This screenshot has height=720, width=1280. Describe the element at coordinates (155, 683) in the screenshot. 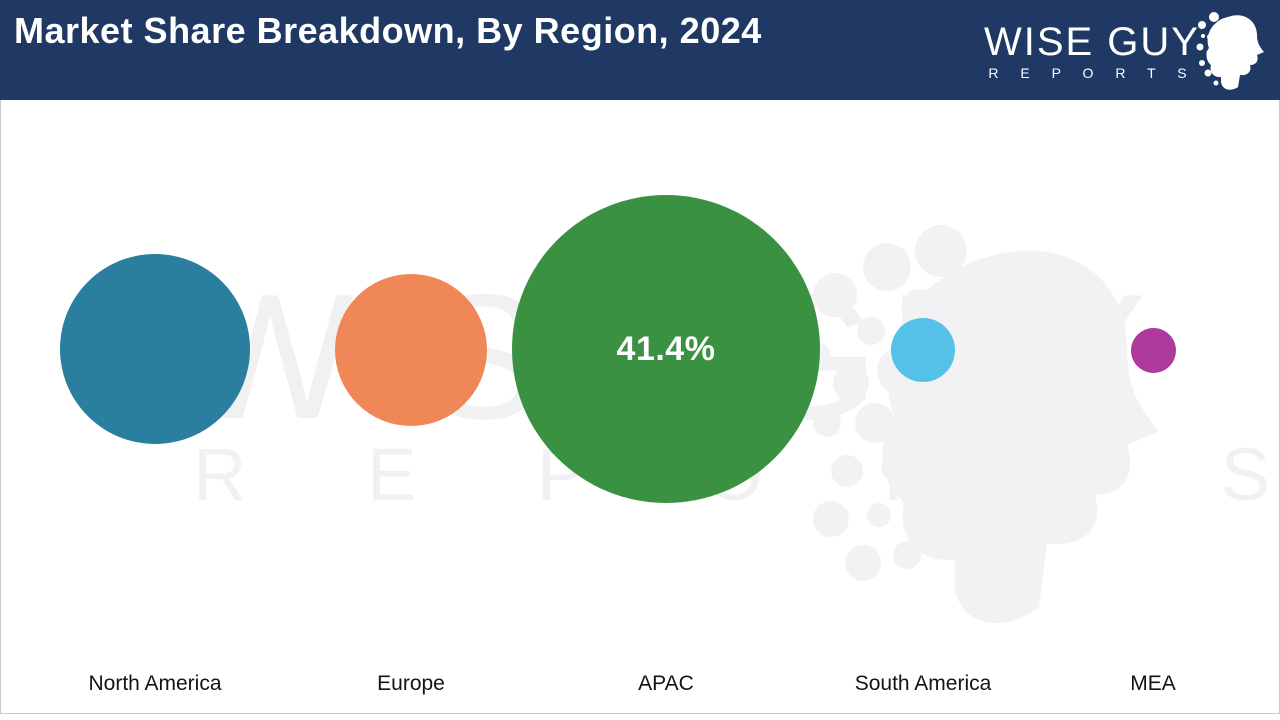

I see `category-label-north-america: North America` at that location.